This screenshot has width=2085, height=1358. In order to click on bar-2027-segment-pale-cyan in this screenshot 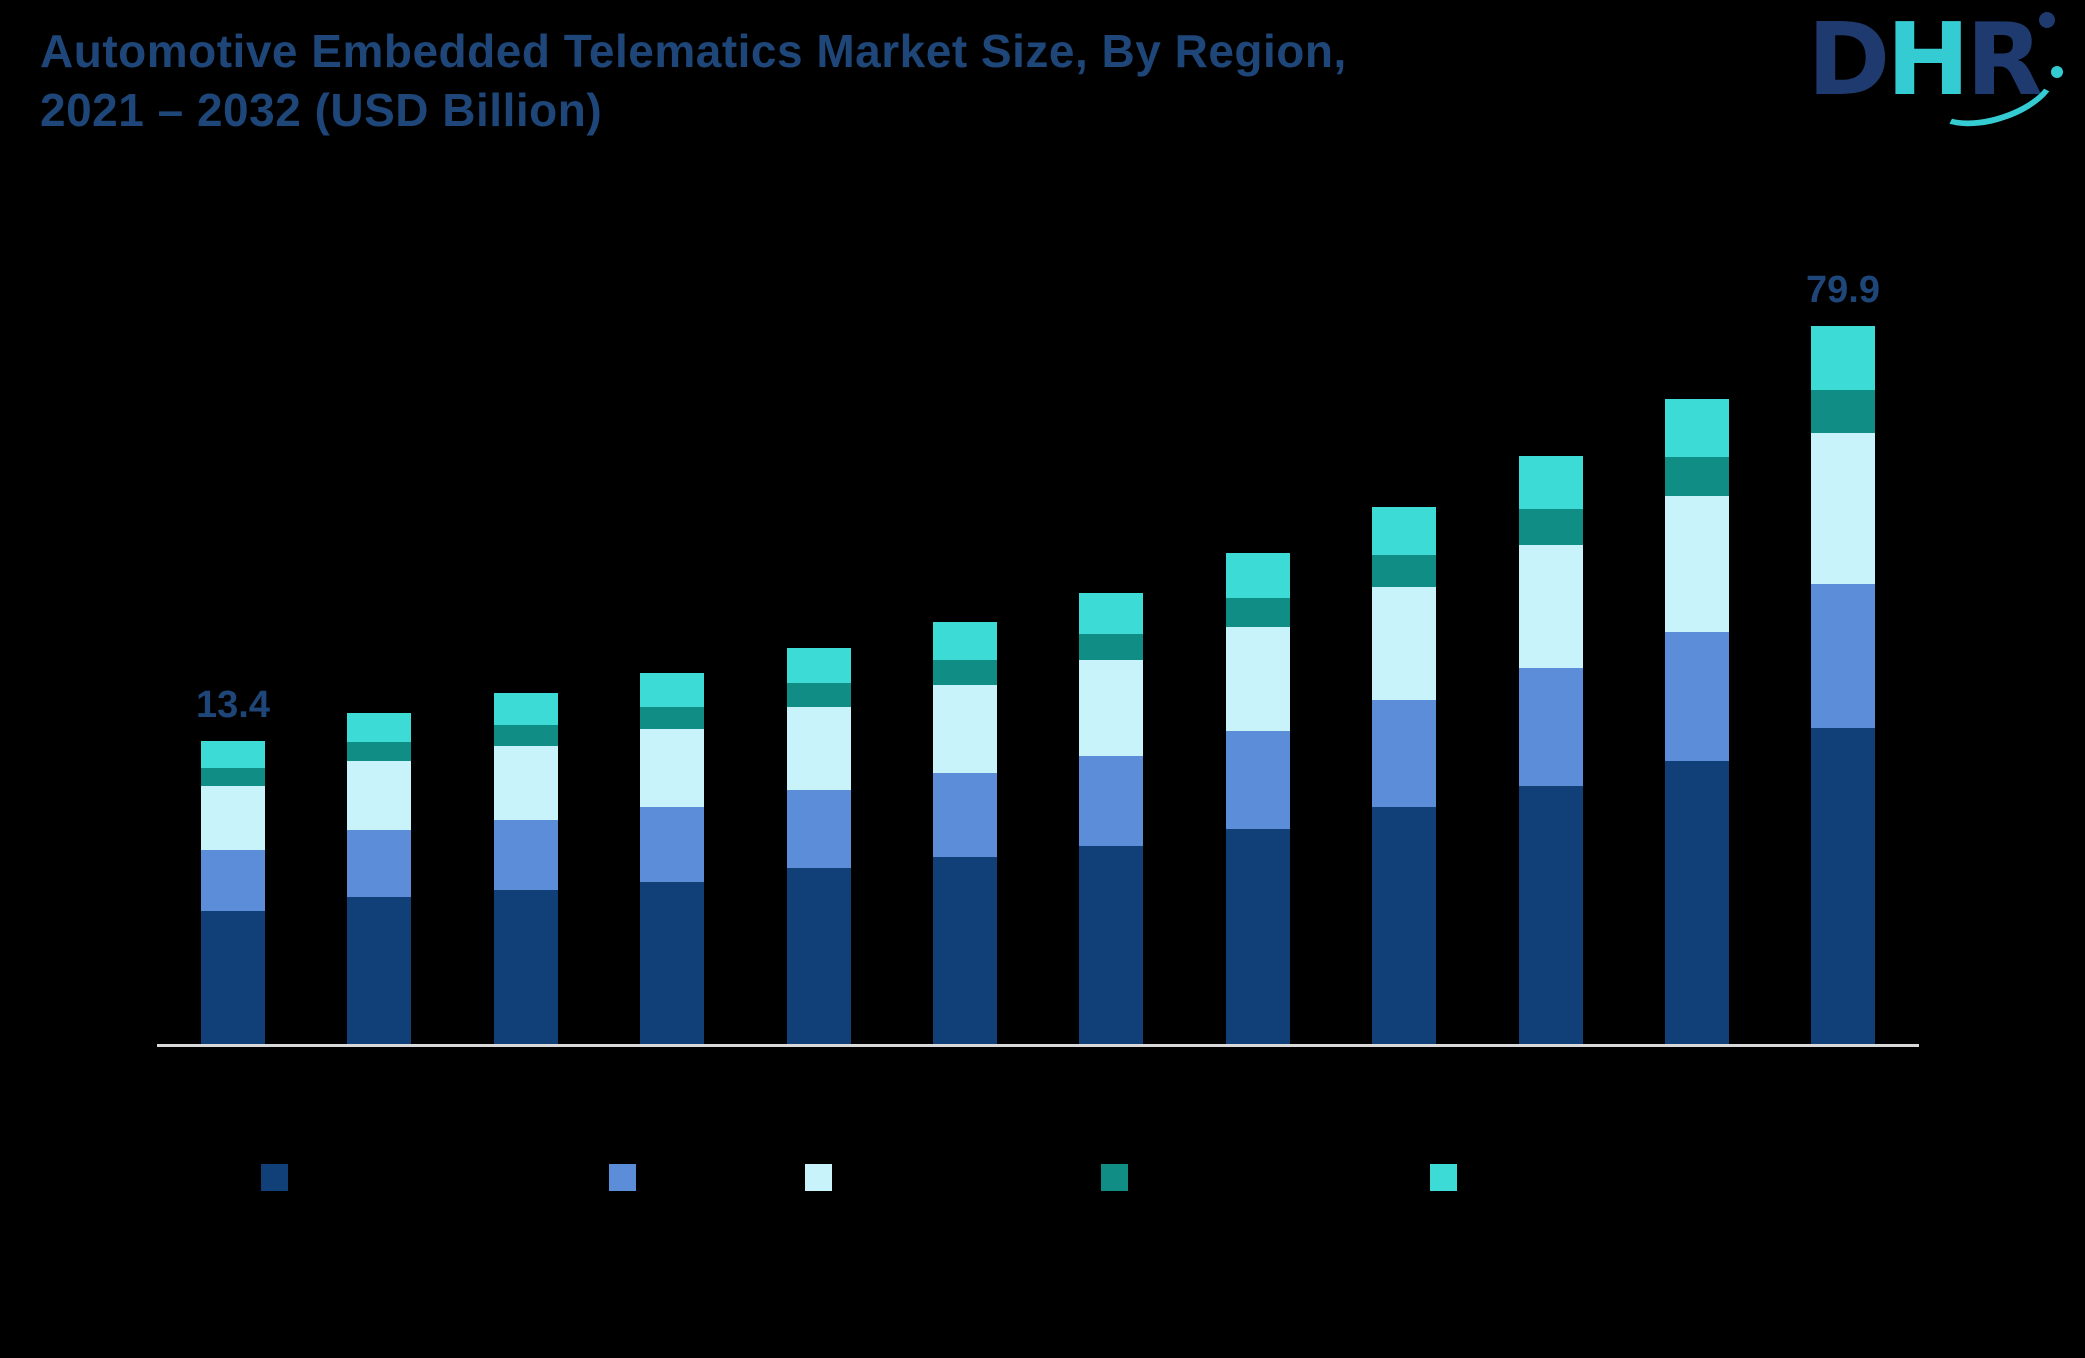, I will do `click(1111, 708)`.